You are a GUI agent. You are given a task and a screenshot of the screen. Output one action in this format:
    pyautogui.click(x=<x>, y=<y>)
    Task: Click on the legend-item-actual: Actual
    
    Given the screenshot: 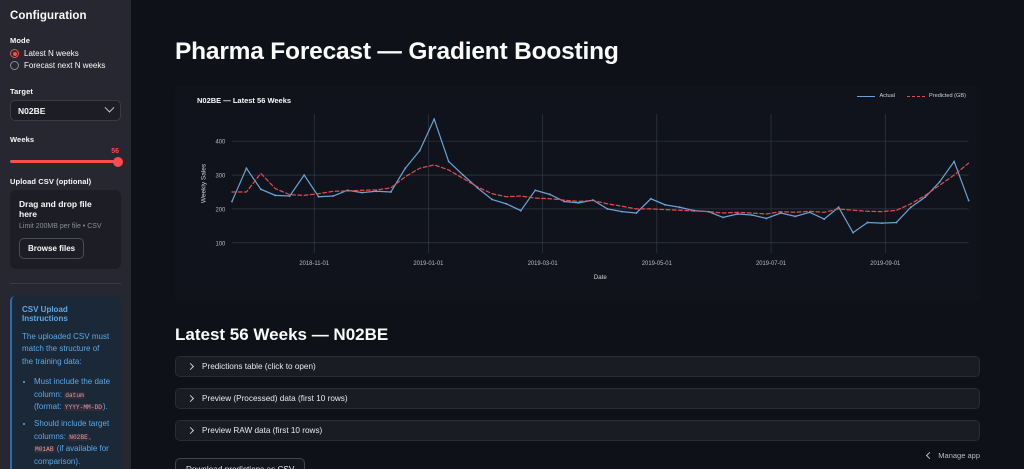 What is the action you would take?
    pyautogui.click(x=876, y=96)
    